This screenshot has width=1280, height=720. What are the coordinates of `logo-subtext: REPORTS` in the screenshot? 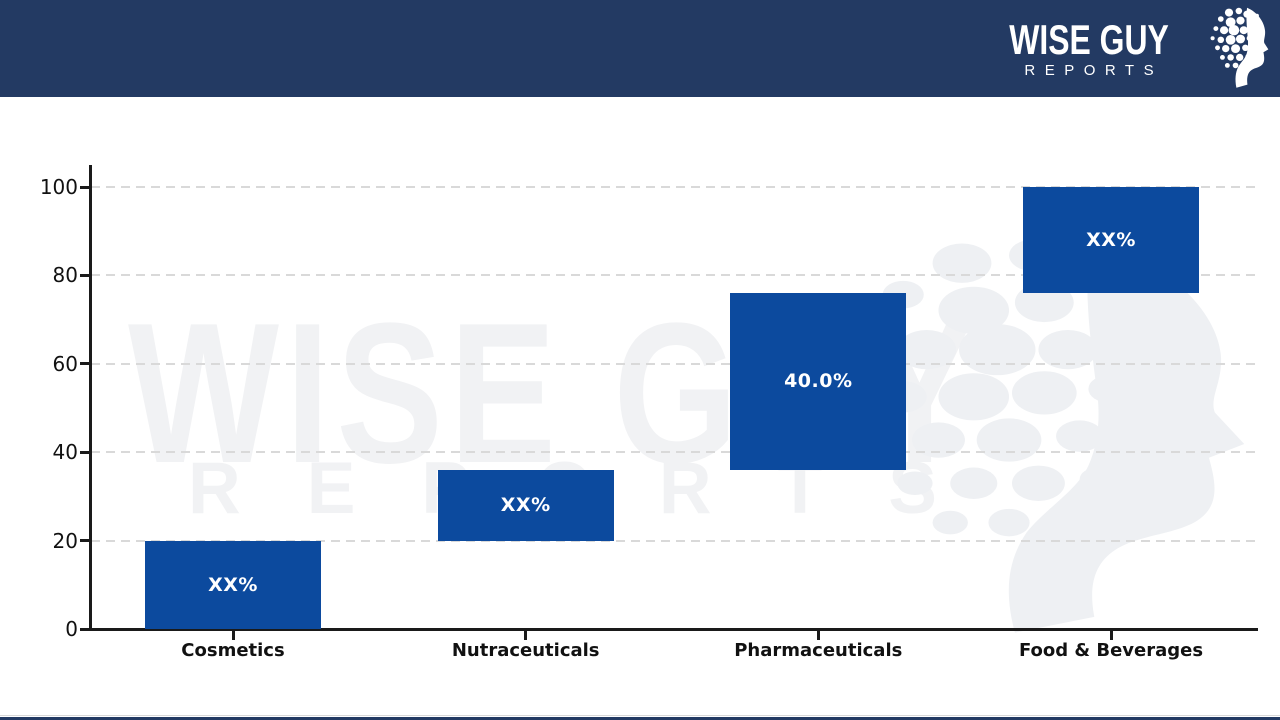 It's located at (1094, 70).